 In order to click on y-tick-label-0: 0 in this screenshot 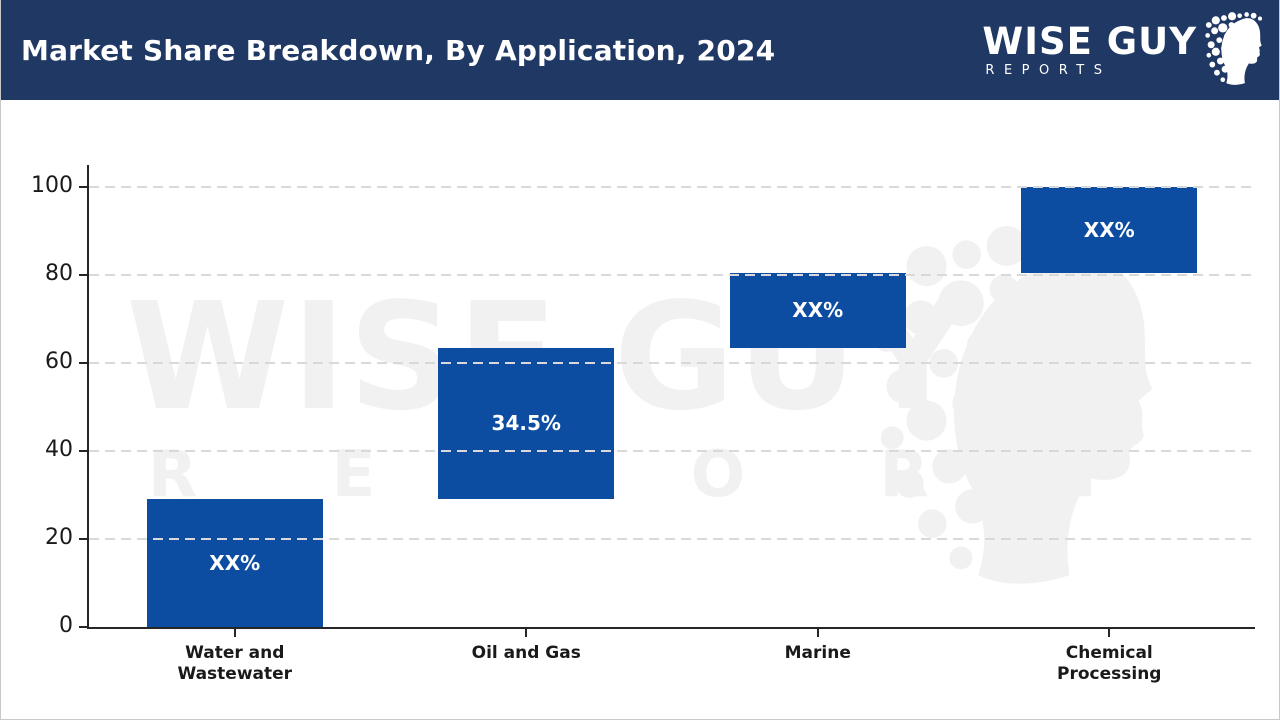, I will do `click(66, 625)`.